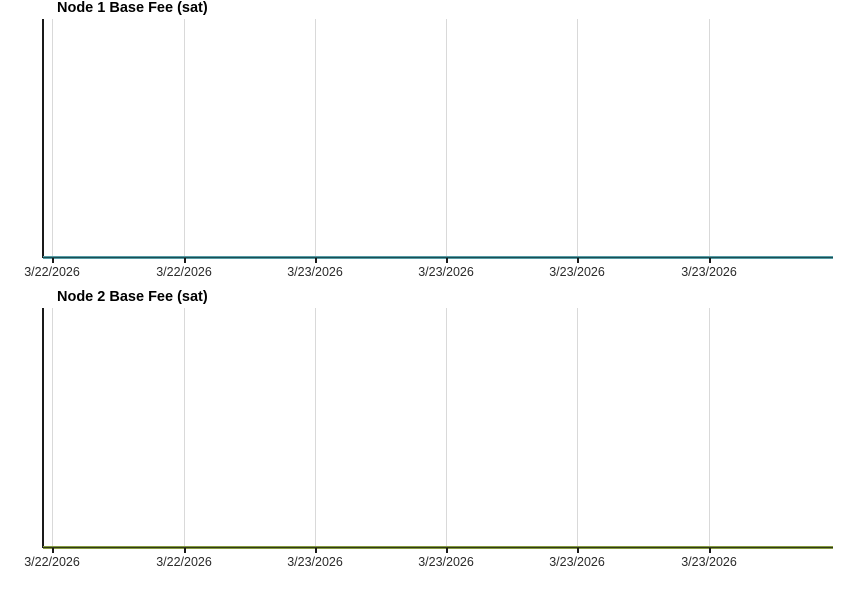 This screenshot has width=860, height=600. Describe the element at coordinates (438, 547) in the screenshot. I see `series-line-node2` at that location.